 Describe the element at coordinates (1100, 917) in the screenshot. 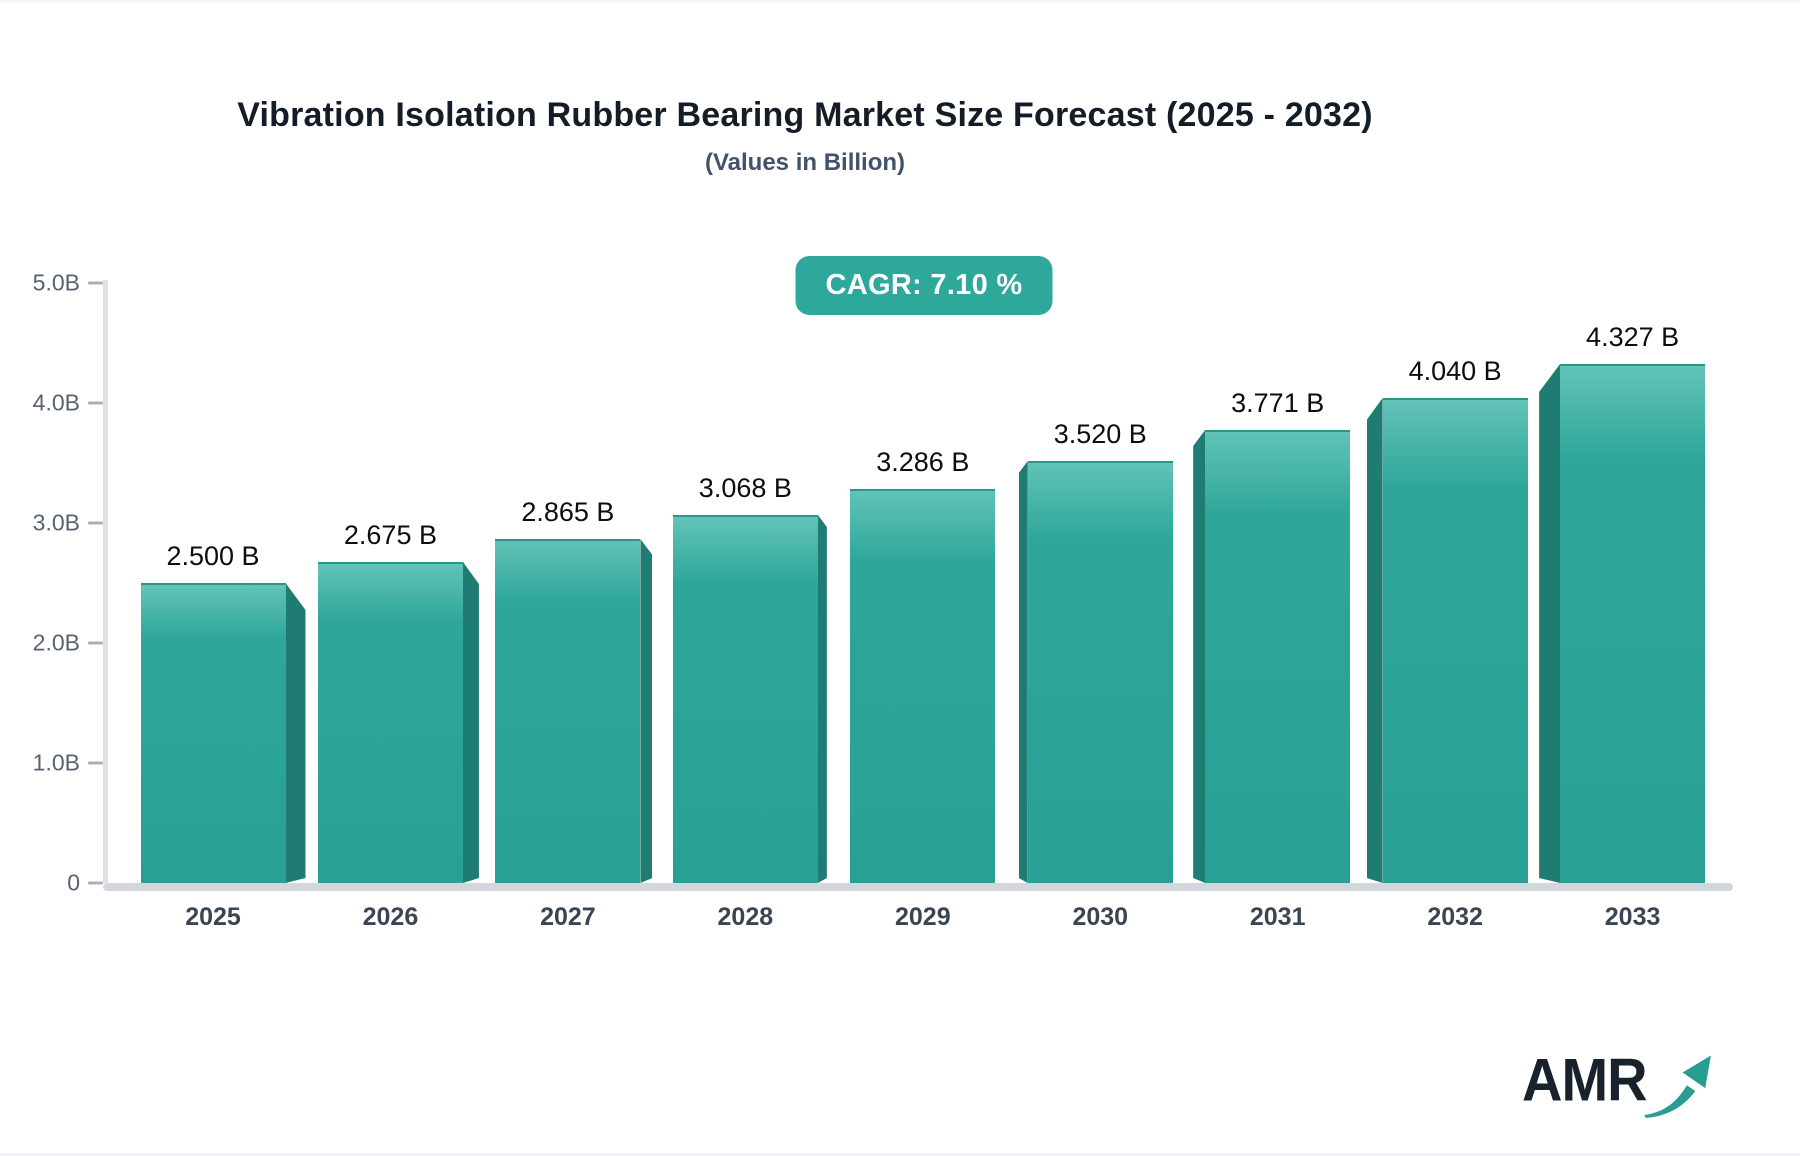

I see `x-axis-label-2030: 2030` at that location.